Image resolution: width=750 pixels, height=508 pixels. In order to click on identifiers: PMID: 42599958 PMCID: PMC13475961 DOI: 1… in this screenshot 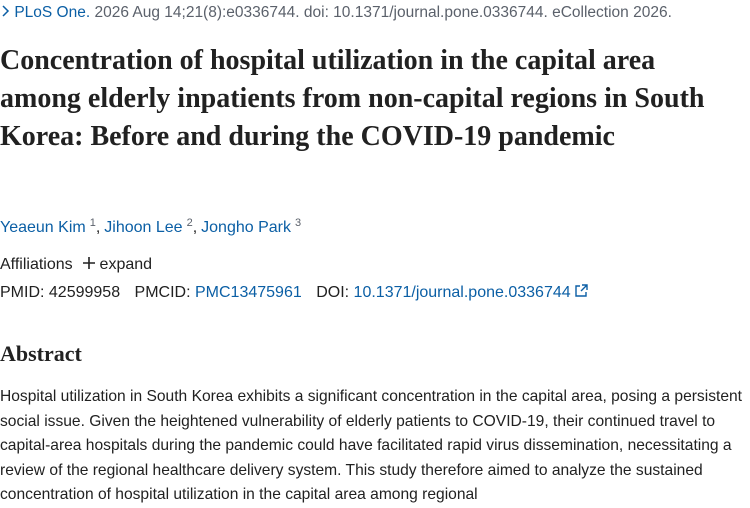, I will do `click(294, 293)`.